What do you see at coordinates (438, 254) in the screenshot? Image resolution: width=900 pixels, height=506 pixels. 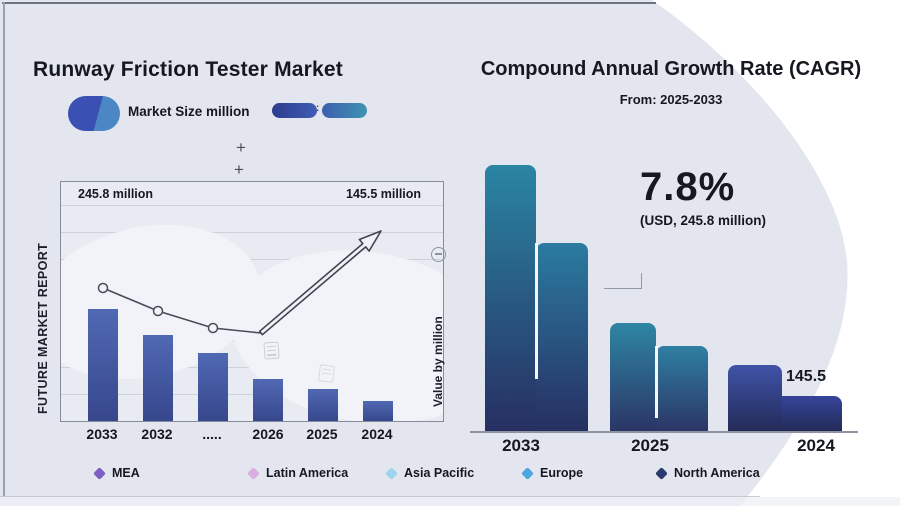 I see `minus-circle-icon` at bounding box center [438, 254].